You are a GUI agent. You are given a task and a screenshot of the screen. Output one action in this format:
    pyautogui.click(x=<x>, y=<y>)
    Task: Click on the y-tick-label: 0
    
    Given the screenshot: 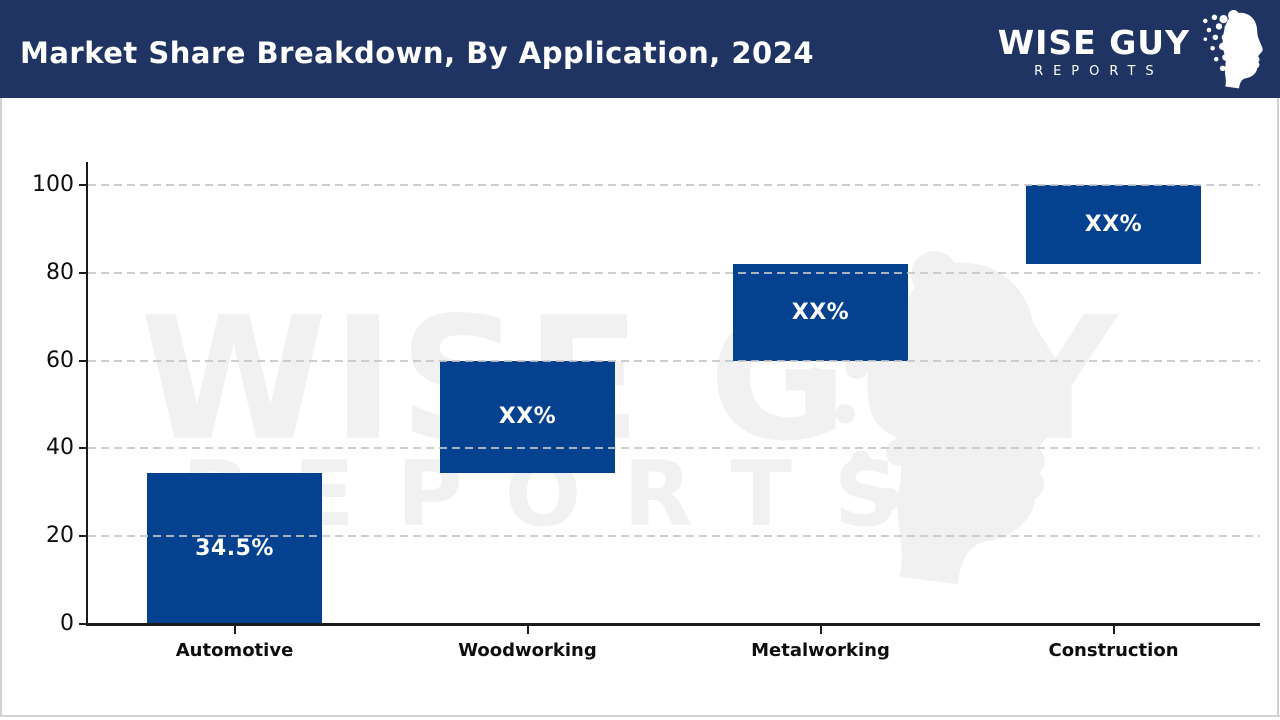 What is the action you would take?
    pyautogui.click(x=67, y=623)
    